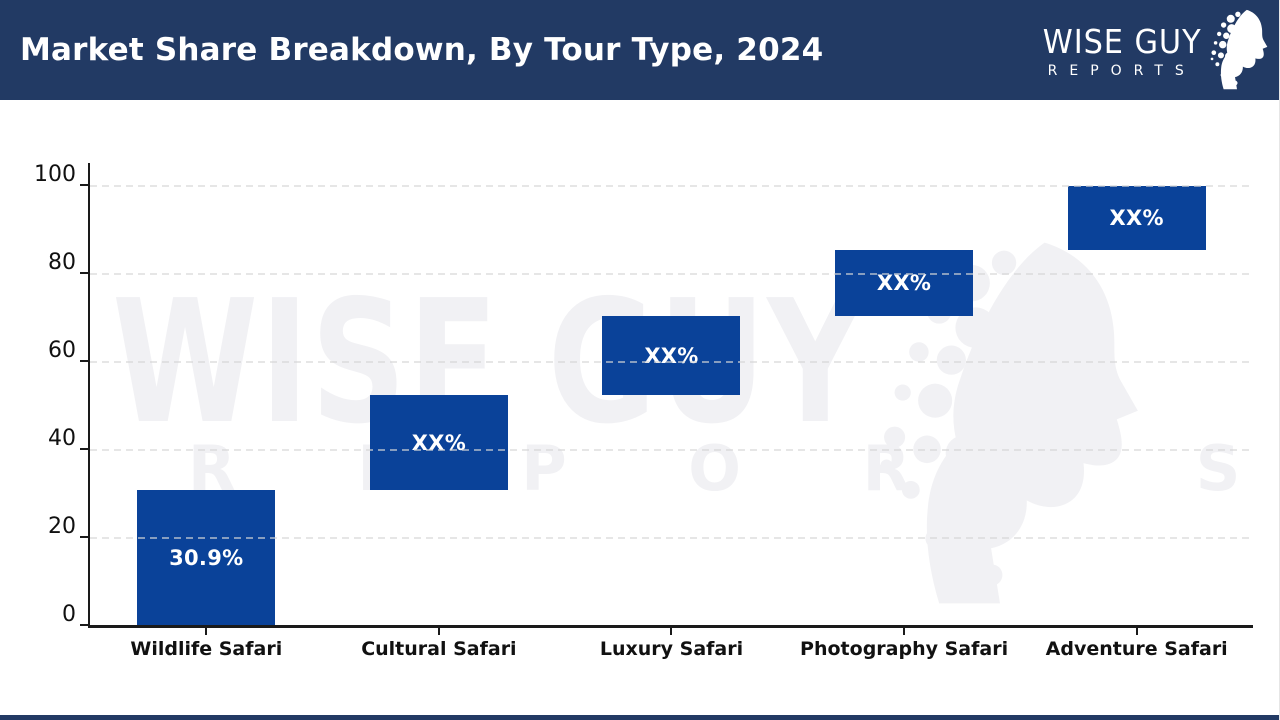 Image resolution: width=1280 pixels, height=720 pixels. Describe the element at coordinates (904, 649) in the screenshot. I see `x-label-photography-safari: Photography Safari` at that location.